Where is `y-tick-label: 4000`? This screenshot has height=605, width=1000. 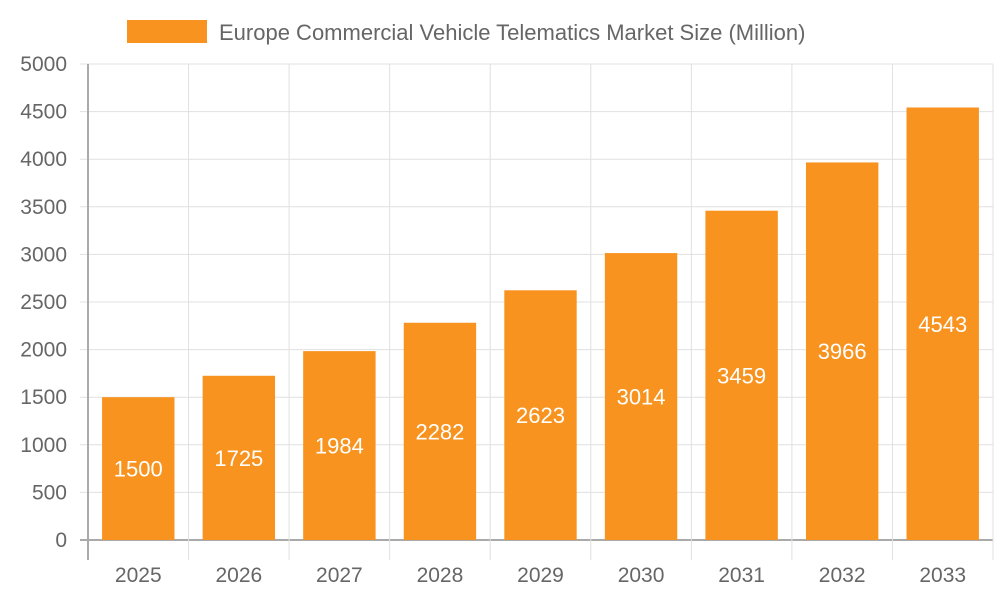
y-tick-label: 4000 is located at coordinates (43, 159).